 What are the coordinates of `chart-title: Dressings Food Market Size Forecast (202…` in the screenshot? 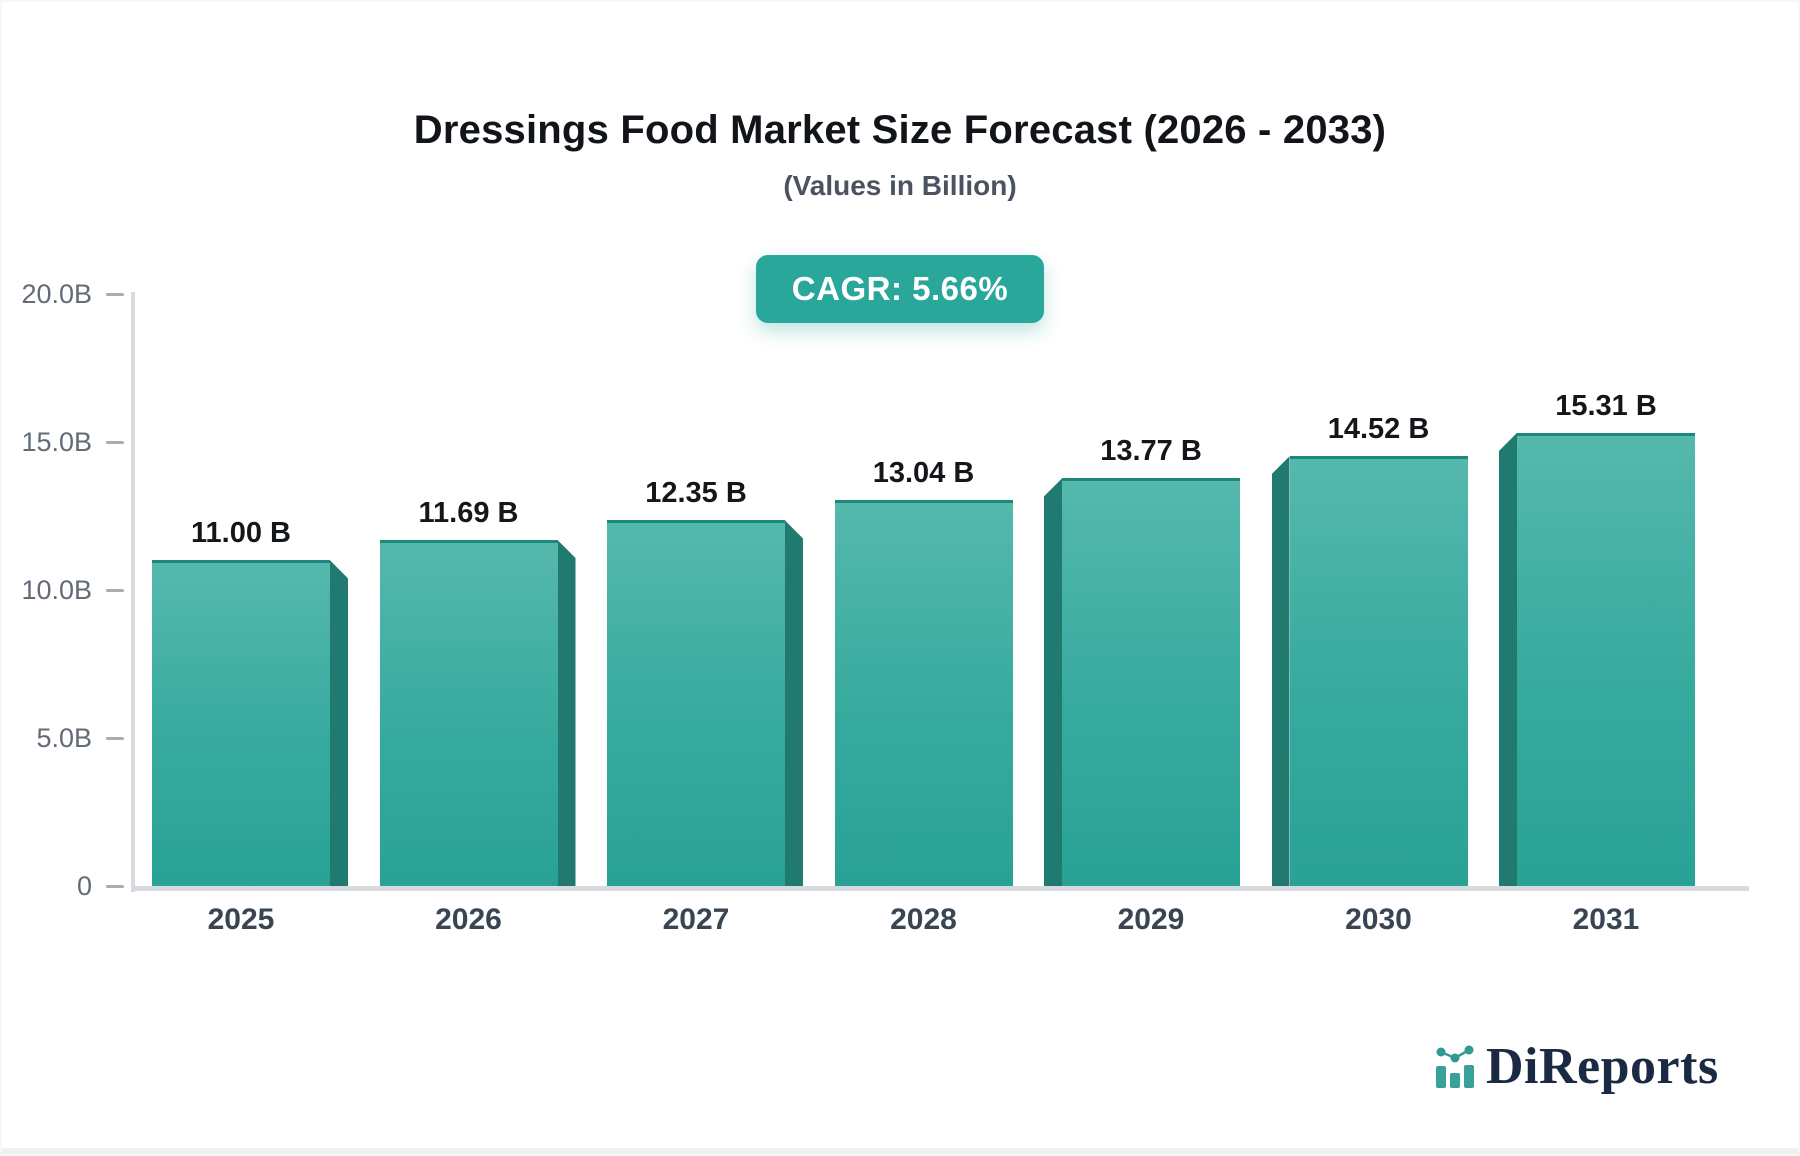 It's located at (900, 130).